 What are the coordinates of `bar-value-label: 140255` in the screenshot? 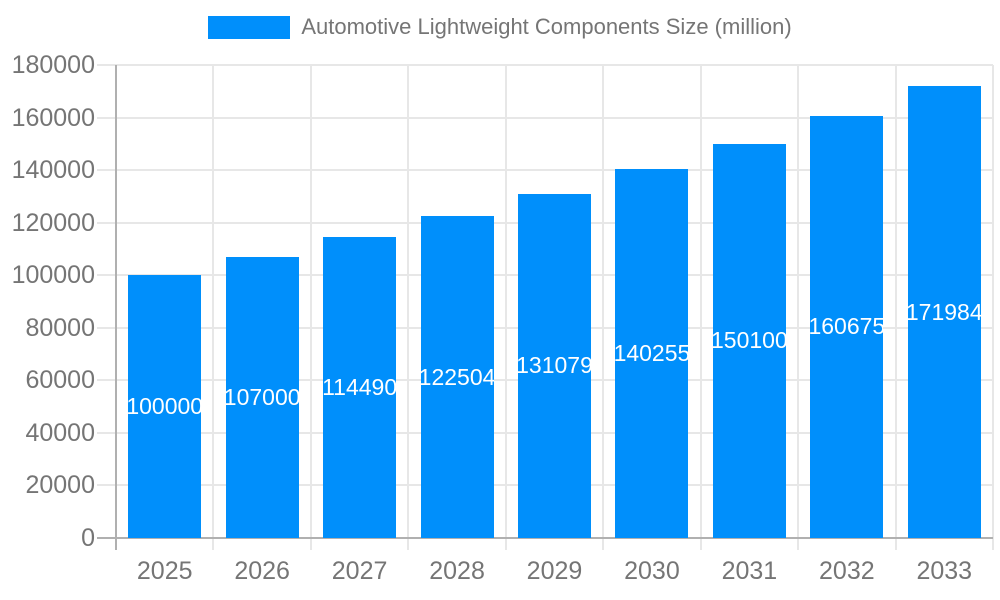 It's located at (652, 353).